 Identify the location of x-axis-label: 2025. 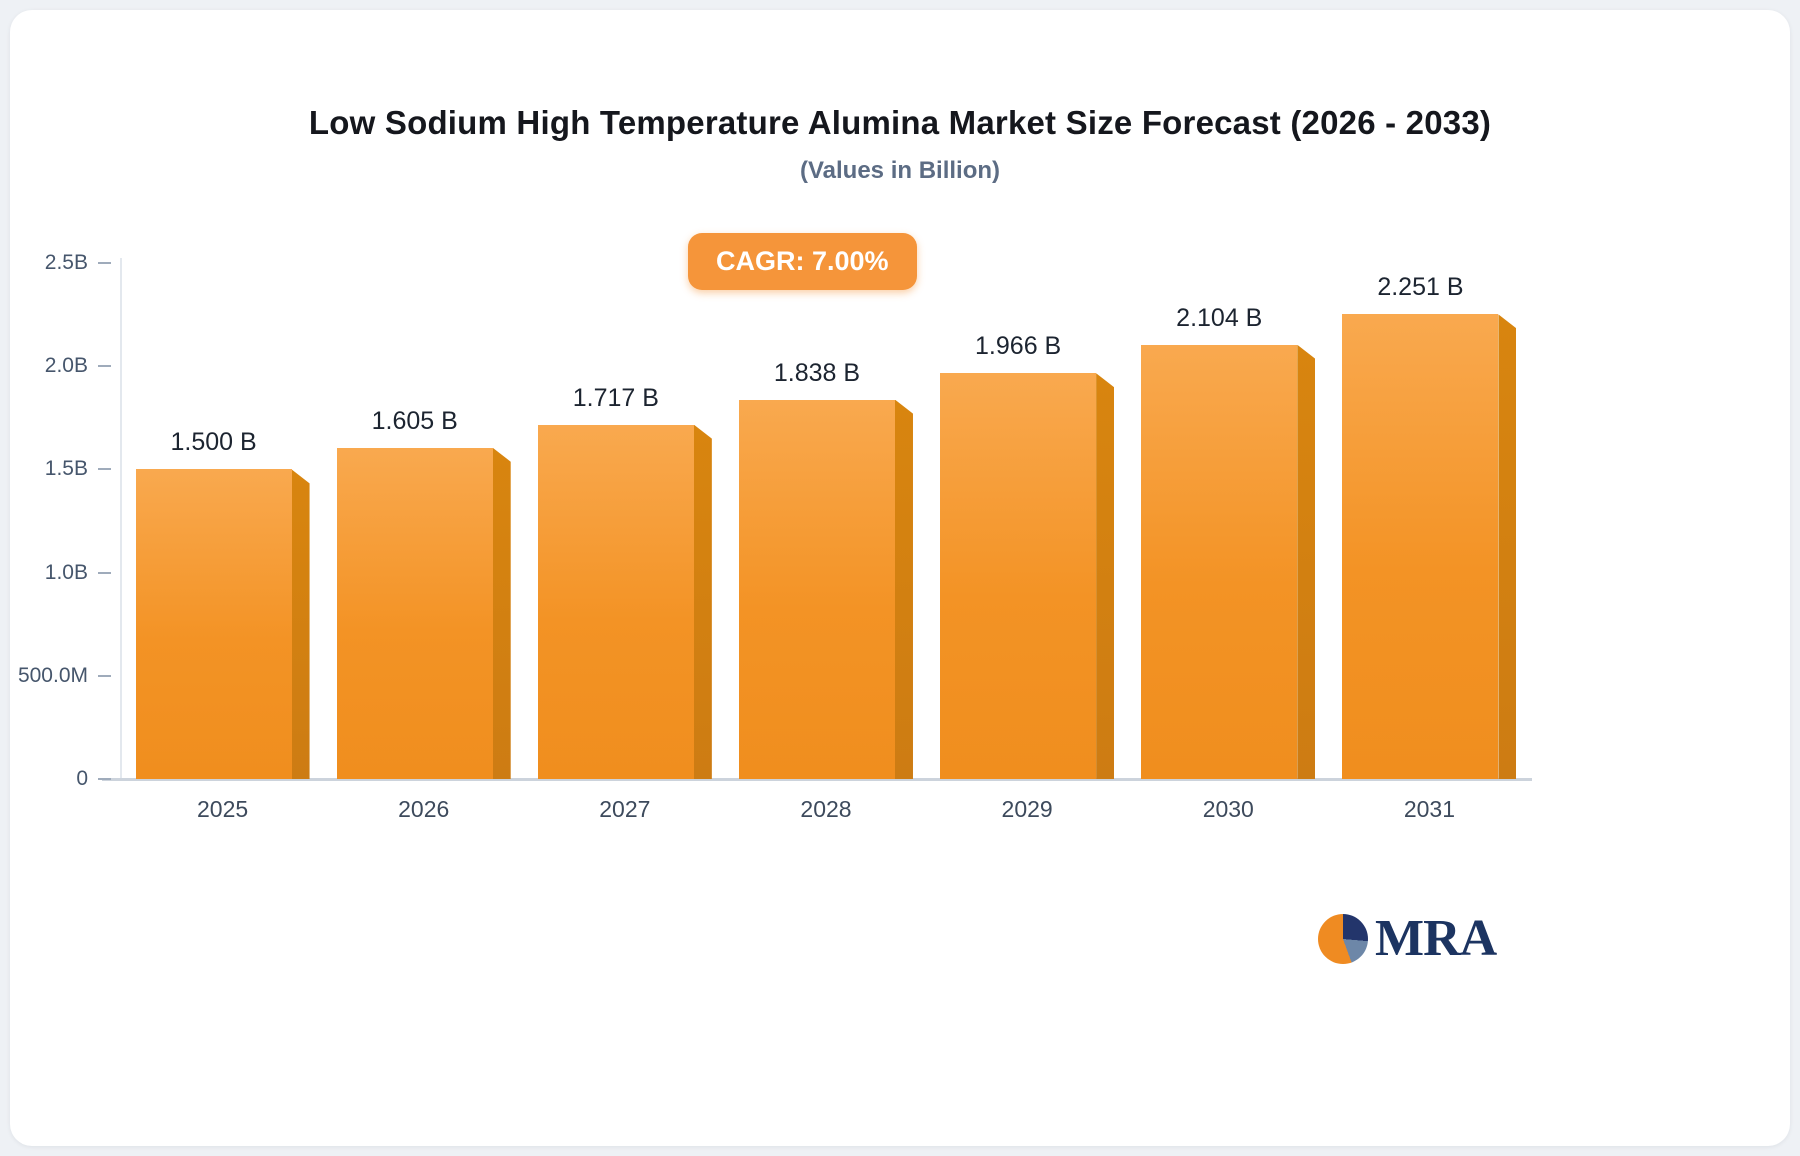
(222, 809).